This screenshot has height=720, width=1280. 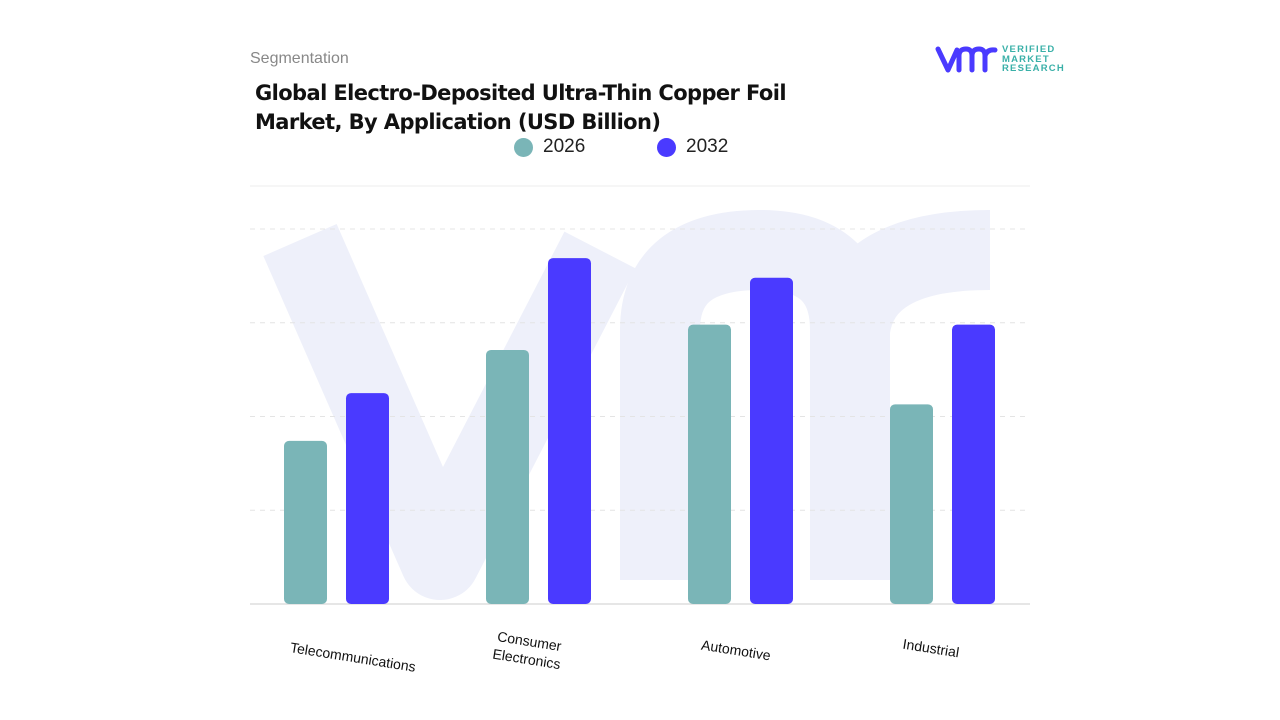 I want to click on segment-label: Segmentation, so click(x=299, y=58).